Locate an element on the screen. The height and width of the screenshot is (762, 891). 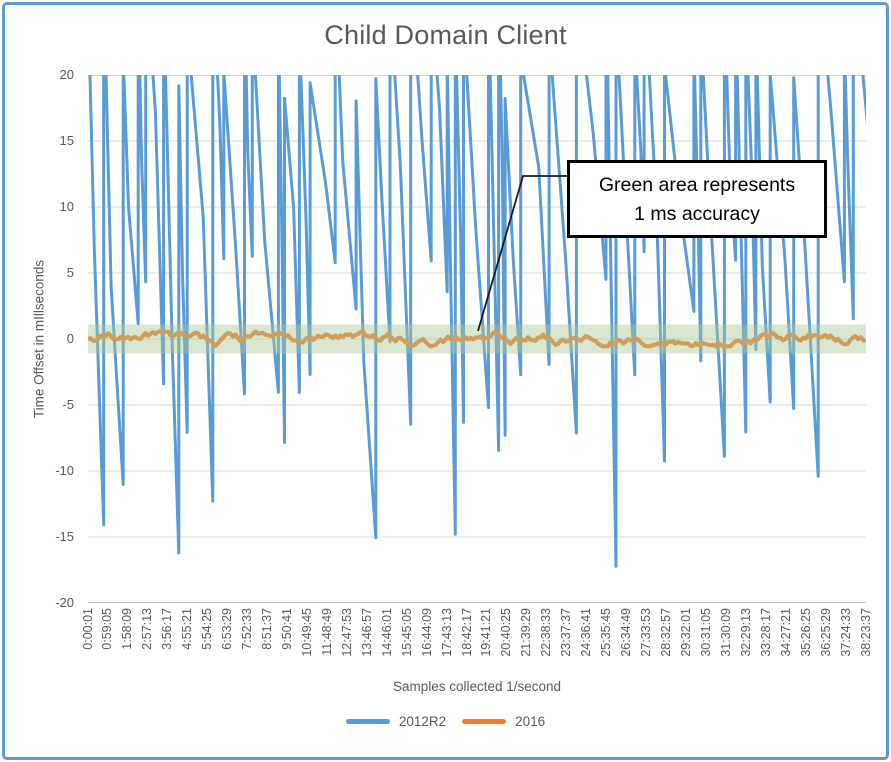
x-tick-label: 37:24:33 is located at coordinates (845, 632).